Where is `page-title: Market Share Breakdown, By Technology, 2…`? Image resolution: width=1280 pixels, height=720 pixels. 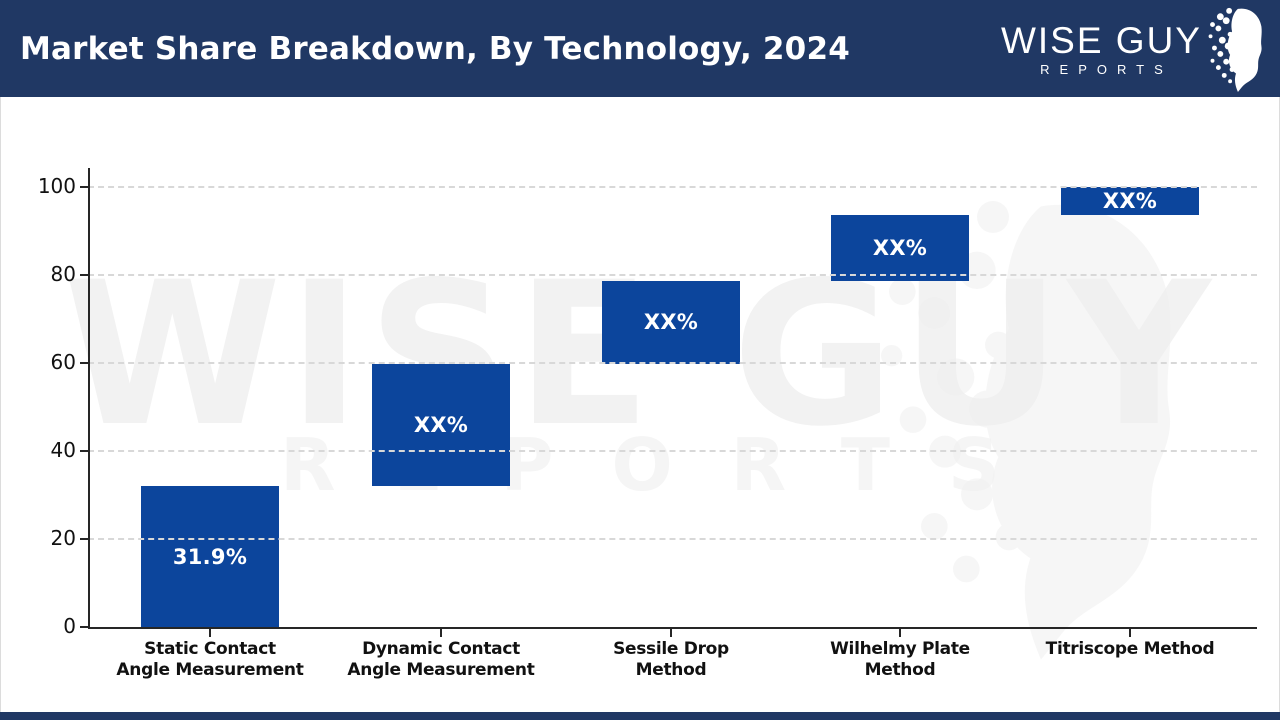 page-title: Market Share Breakdown, By Technology, 2… is located at coordinates (435, 48).